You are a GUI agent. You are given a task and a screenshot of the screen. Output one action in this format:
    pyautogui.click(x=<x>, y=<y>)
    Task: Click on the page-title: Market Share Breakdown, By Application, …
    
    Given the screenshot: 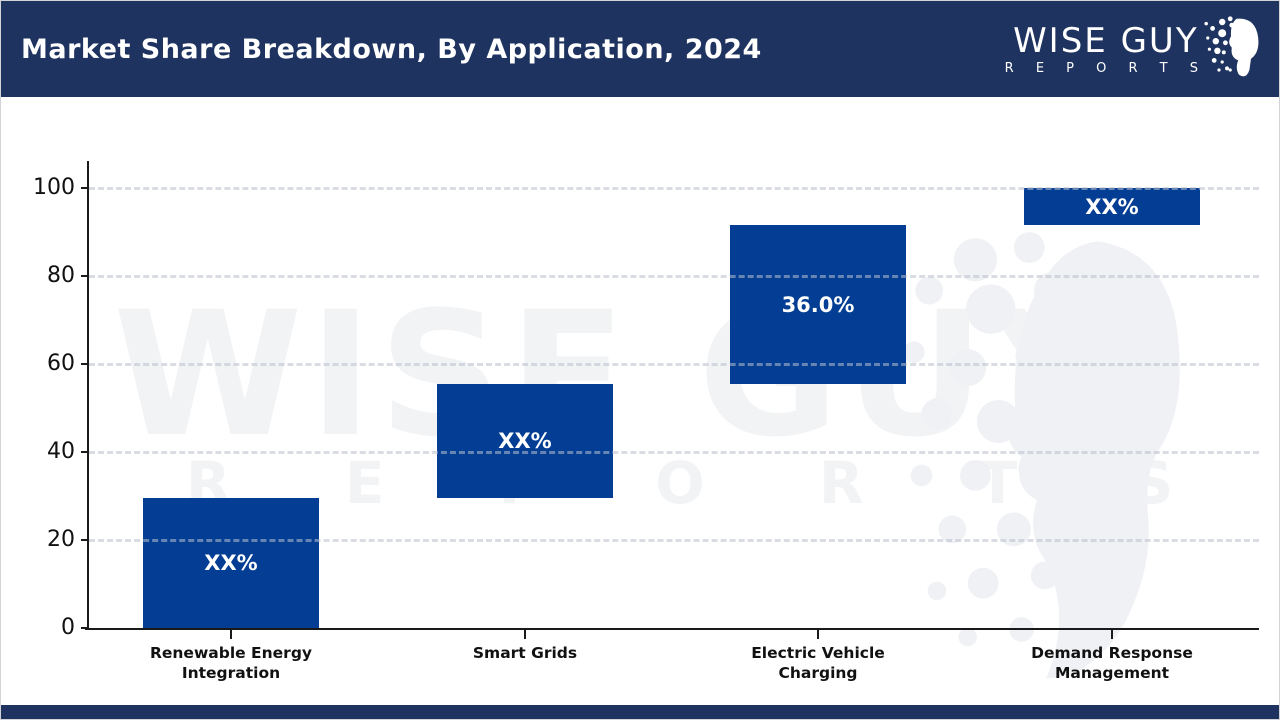 What is the action you would take?
    pyautogui.click(x=391, y=49)
    